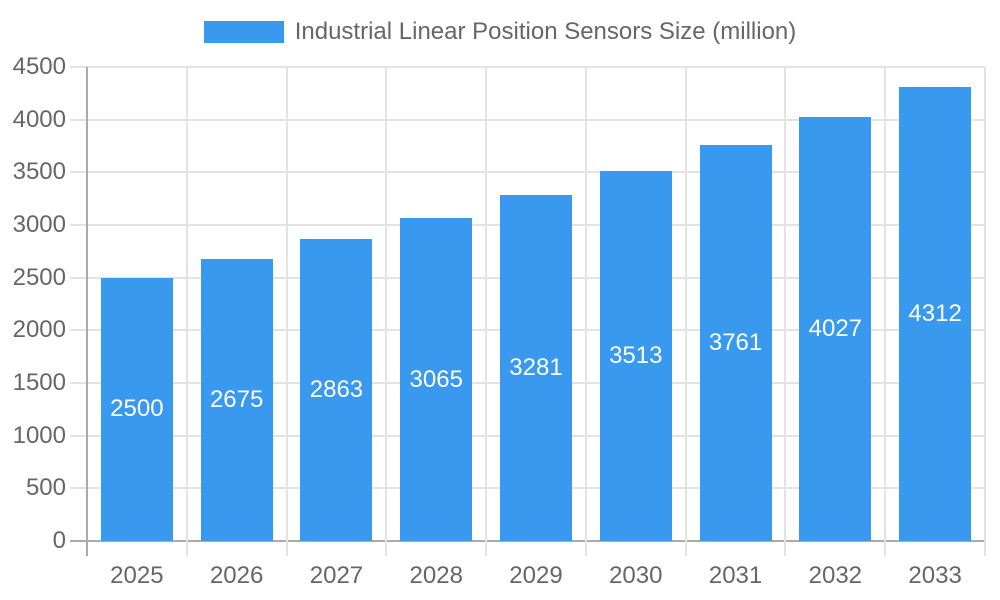 The height and width of the screenshot is (600, 1000). I want to click on y-tick-label: 2500, so click(39, 277).